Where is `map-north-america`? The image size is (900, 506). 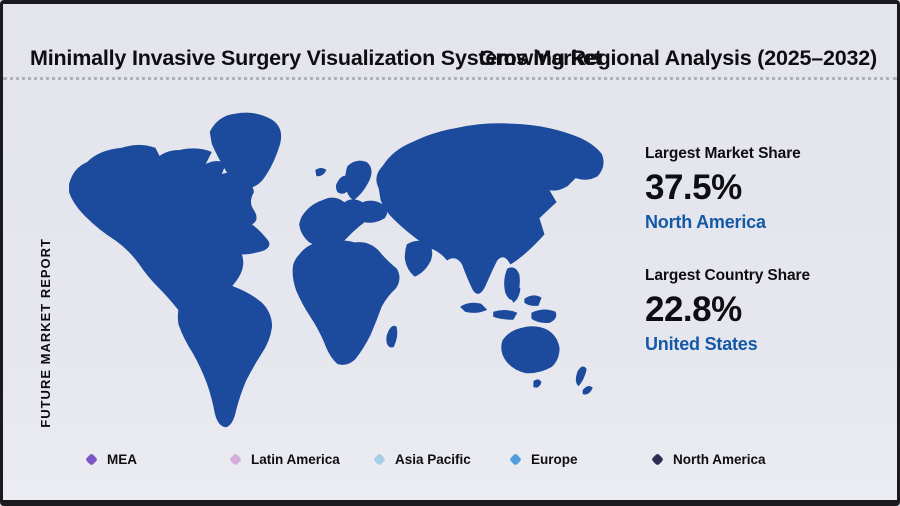
map-north-america is located at coordinates (169, 230).